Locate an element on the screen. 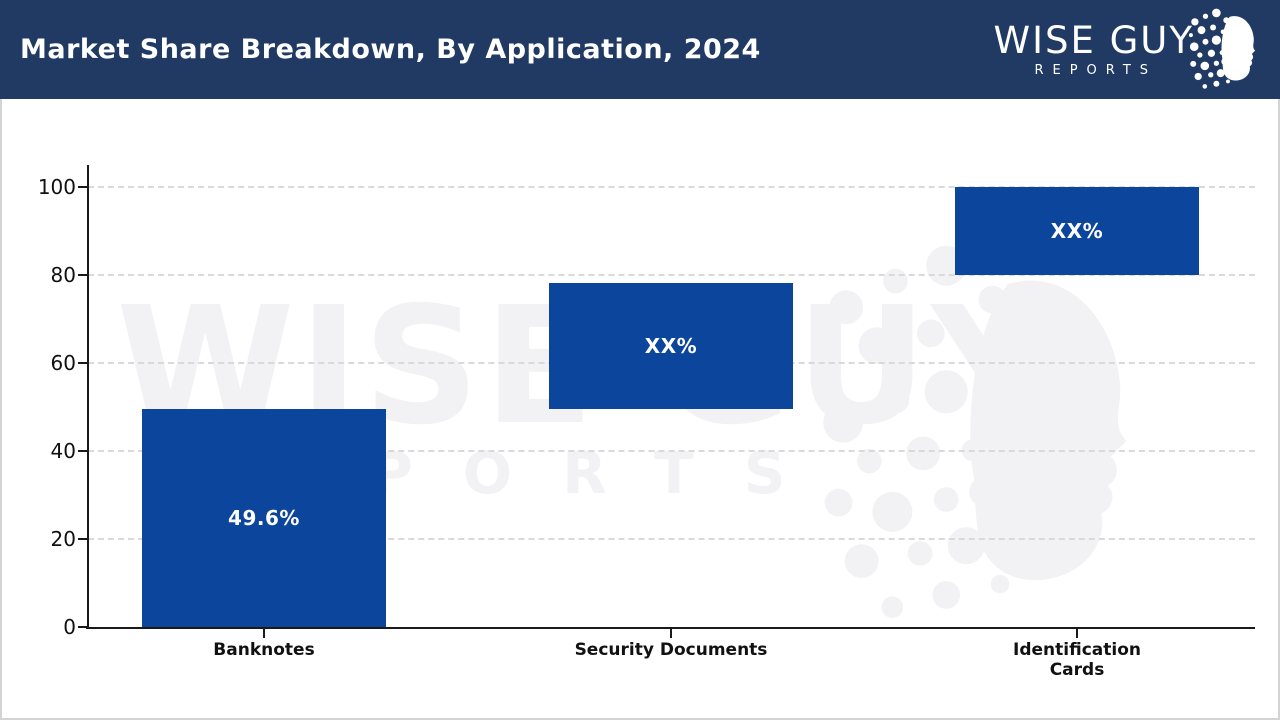  x-category-label: Banknotes is located at coordinates (264, 650).